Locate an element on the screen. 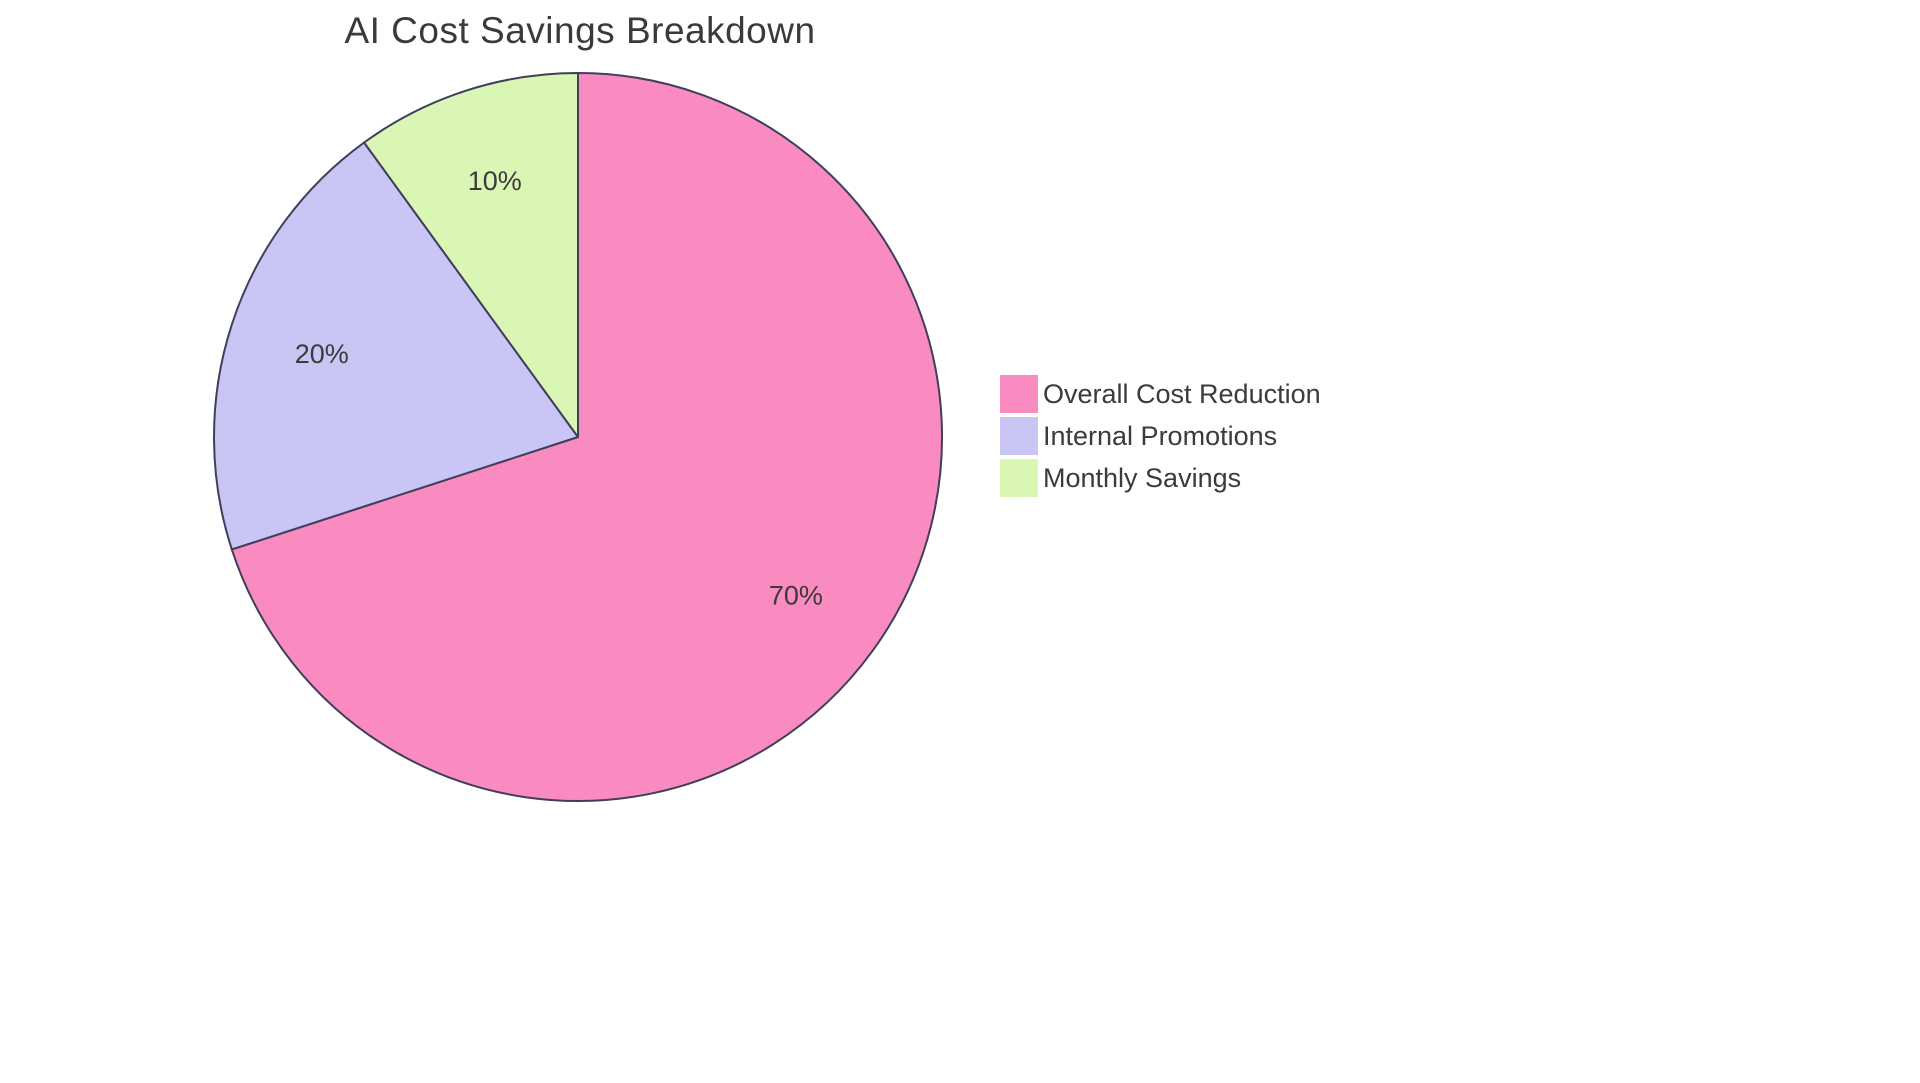 This screenshot has height=1083, width=1920. chart-title: AI Cost Savings Breakdown is located at coordinates (580, 30).